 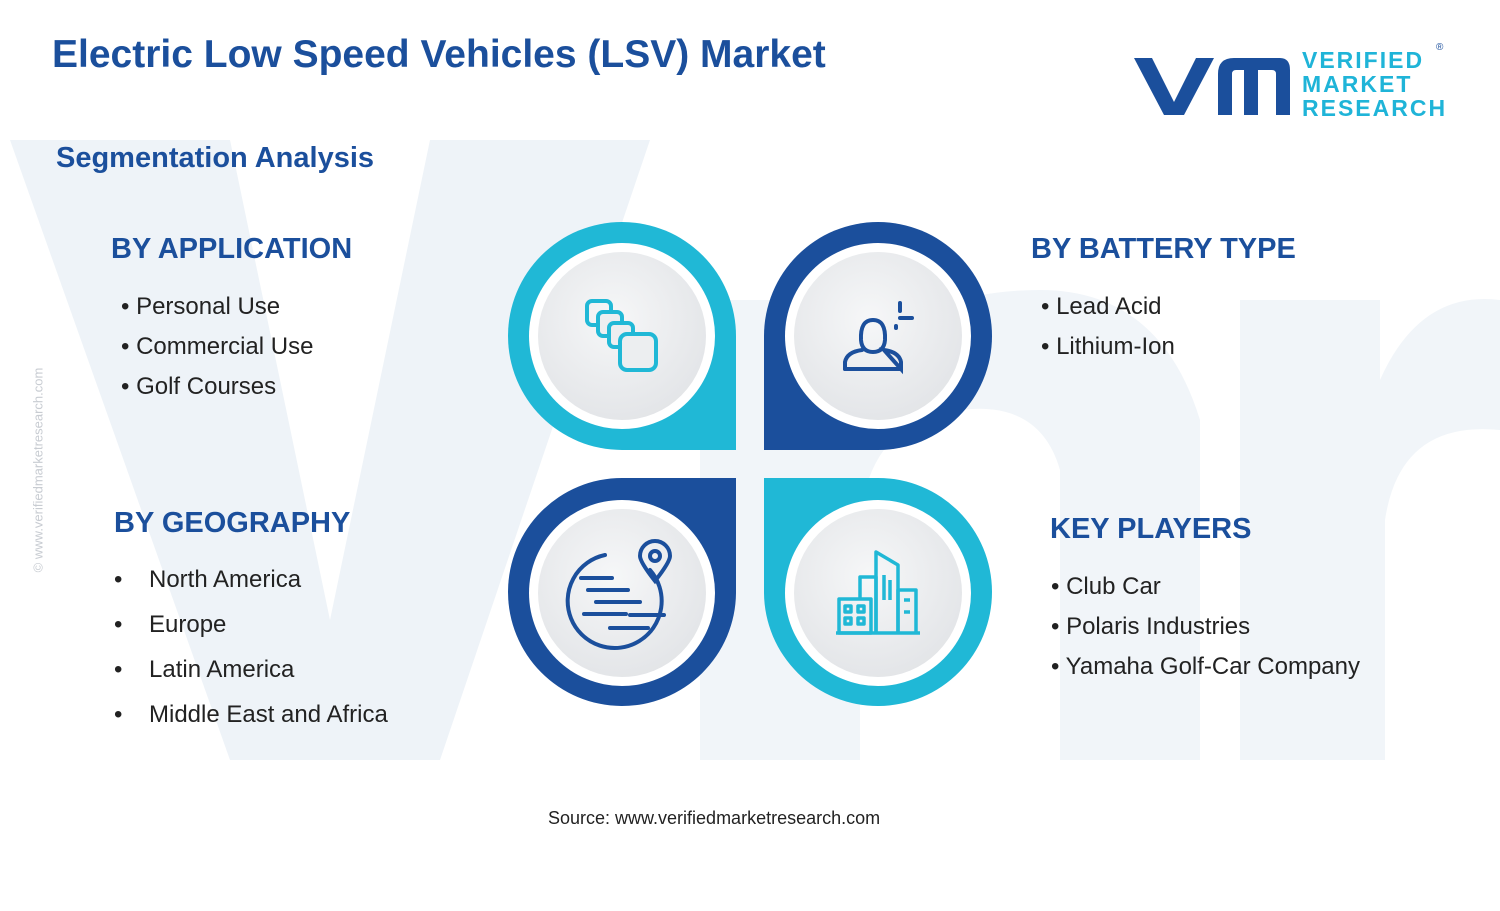 What do you see at coordinates (215, 158) in the screenshot?
I see `page-subtitle: Segmentation Analysis` at bounding box center [215, 158].